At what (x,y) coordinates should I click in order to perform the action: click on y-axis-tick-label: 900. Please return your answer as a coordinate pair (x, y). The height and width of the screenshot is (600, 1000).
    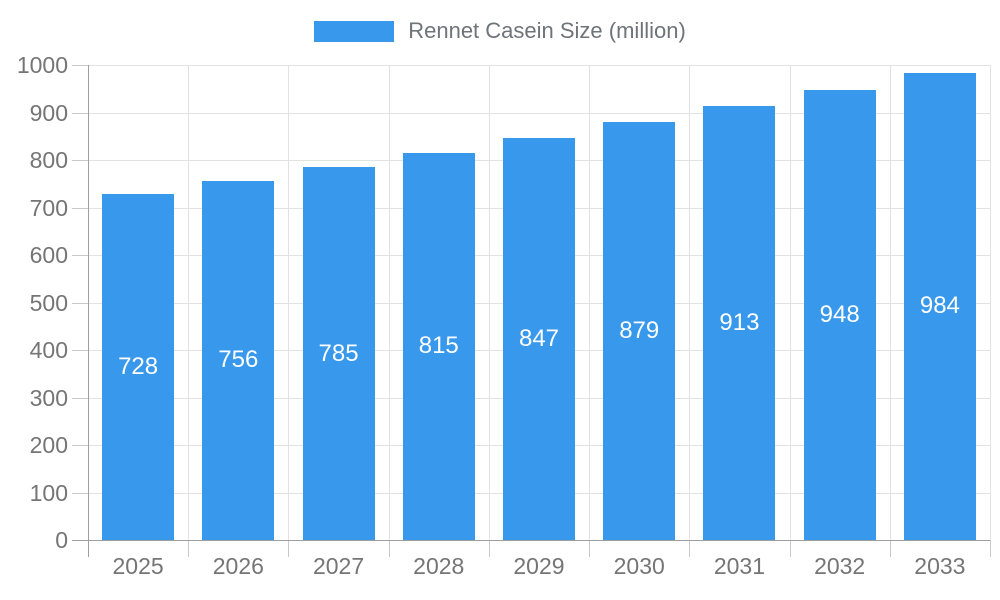
    Looking at the image, I should click on (48, 112).